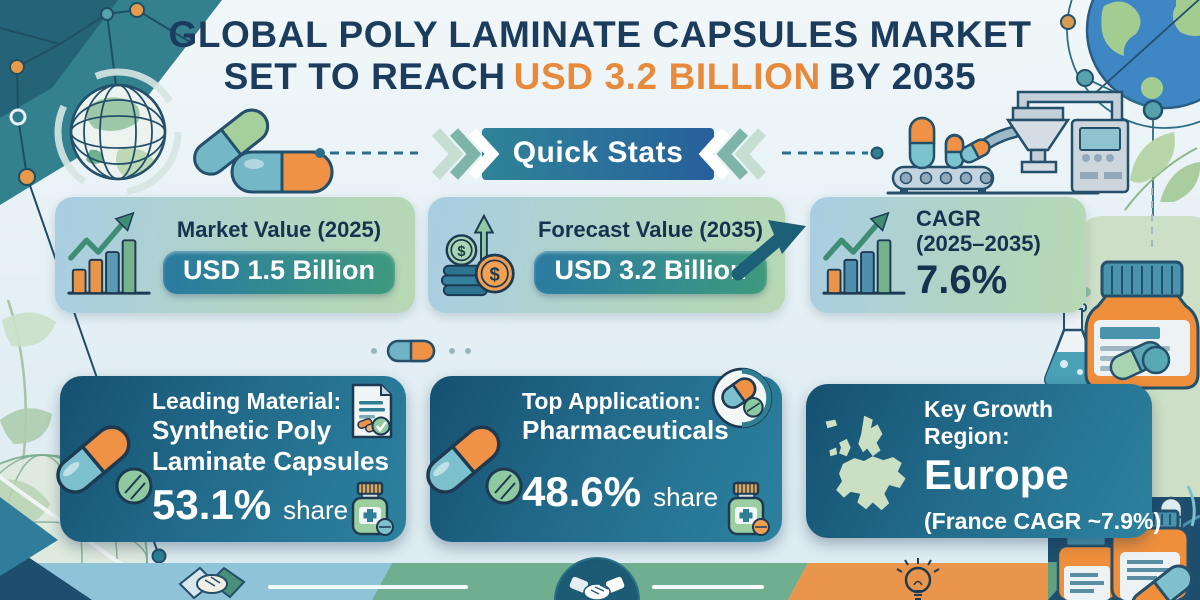 The width and height of the screenshot is (1200, 600). What do you see at coordinates (902, 77) in the screenshot?
I see `title-line-2-after: BY 2035` at bounding box center [902, 77].